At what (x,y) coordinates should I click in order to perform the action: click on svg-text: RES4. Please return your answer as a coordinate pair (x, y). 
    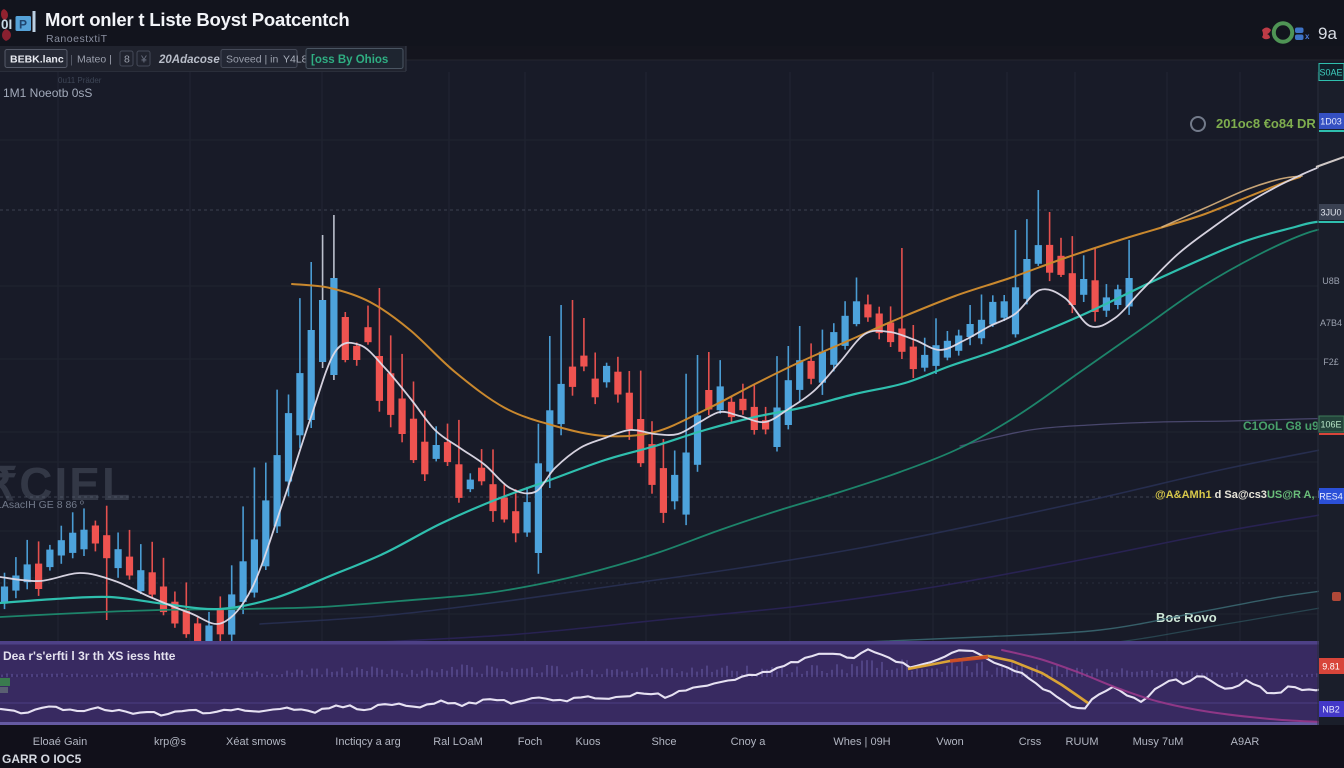
    Looking at the image, I should click on (1331, 497).